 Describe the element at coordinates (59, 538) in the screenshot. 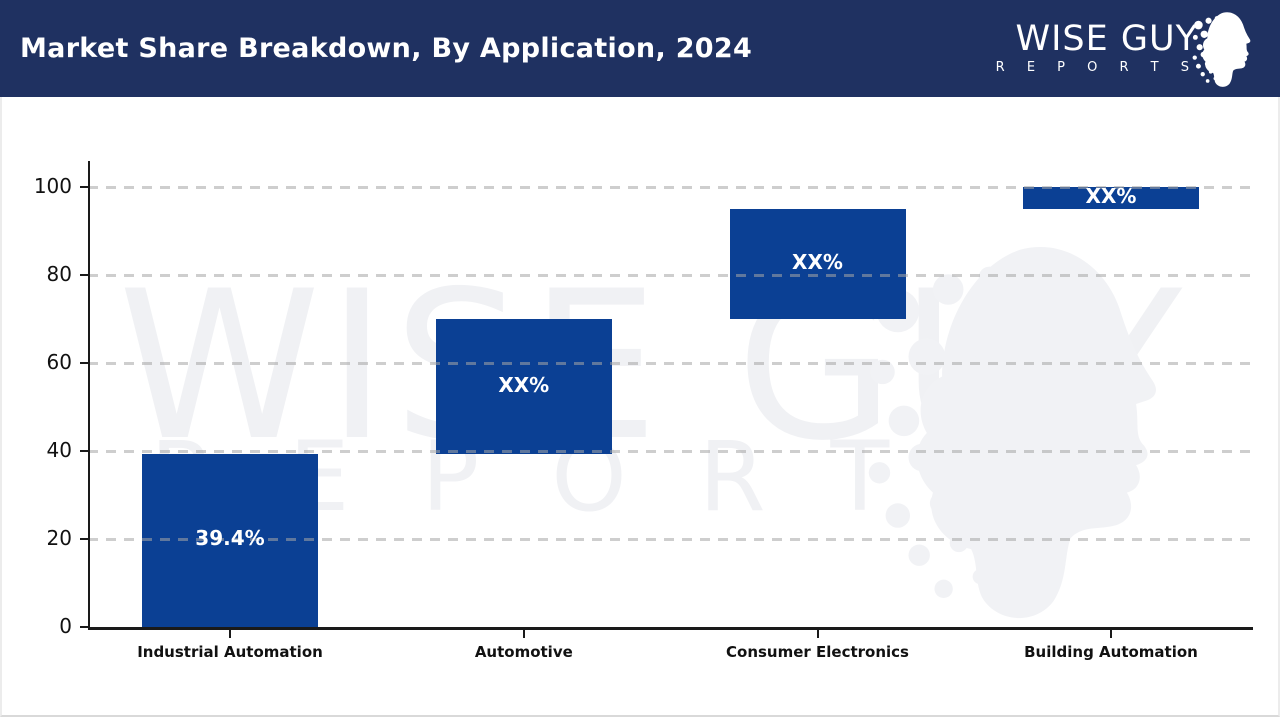

I see `y-tick-label-20: 20` at that location.